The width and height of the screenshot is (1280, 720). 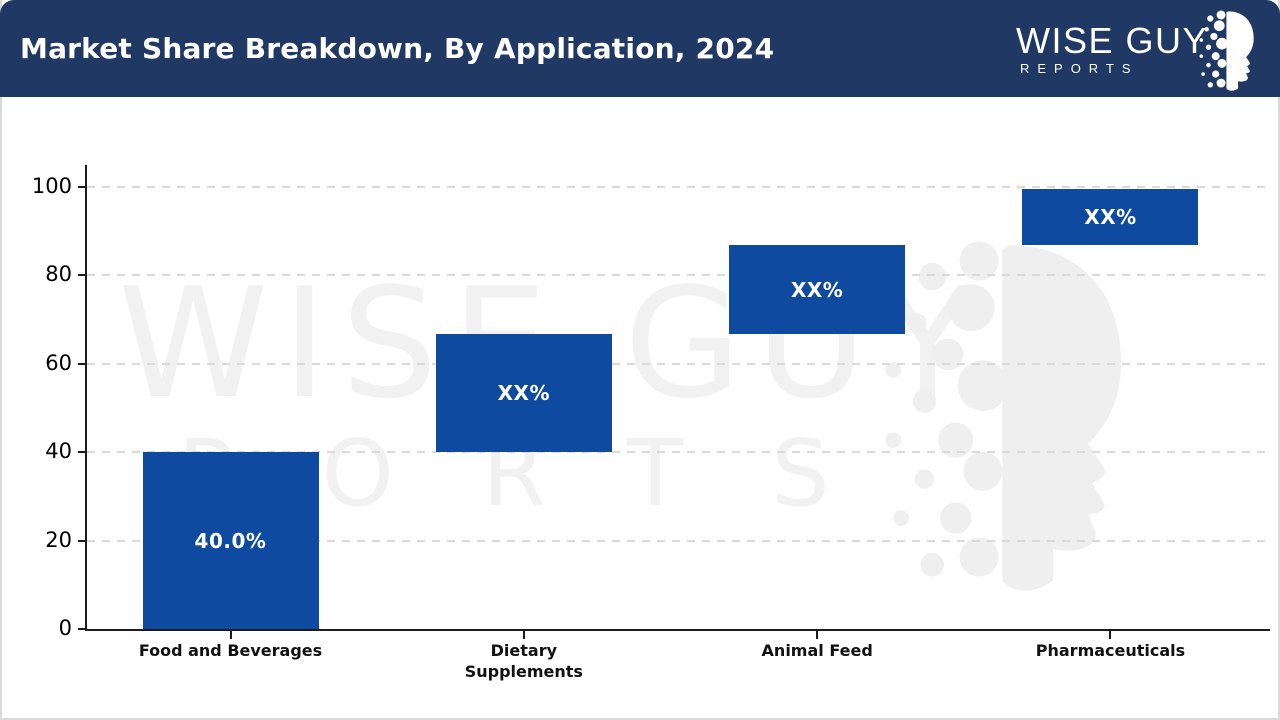 I want to click on bar-2: XX%, so click(x=523, y=393).